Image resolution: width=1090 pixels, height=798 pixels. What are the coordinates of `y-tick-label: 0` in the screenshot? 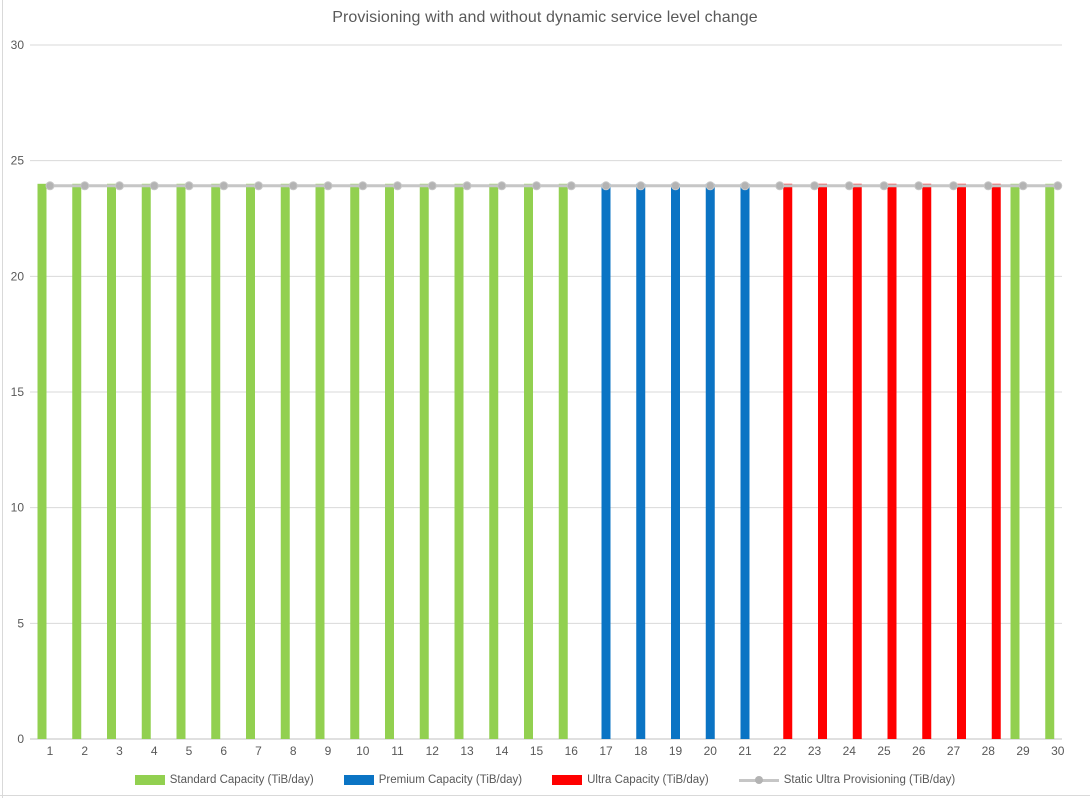 It's located at (20, 739).